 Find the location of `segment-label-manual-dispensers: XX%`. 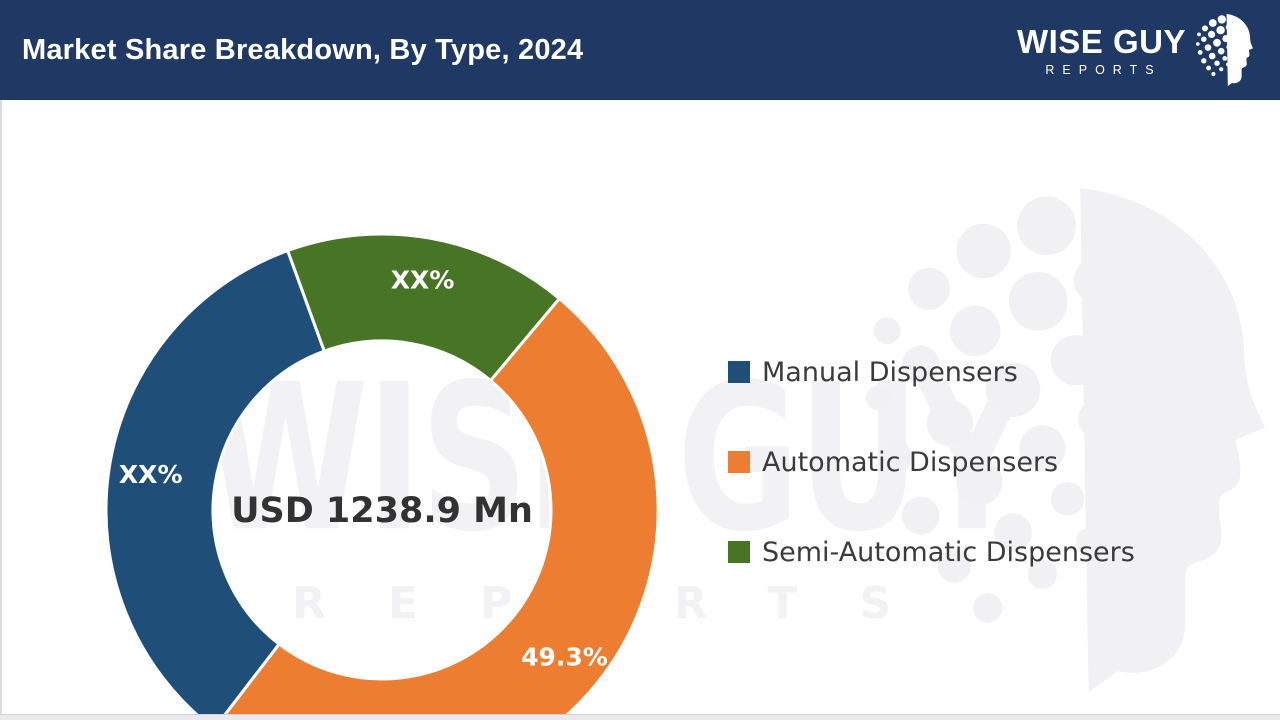

segment-label-manual-dispensers: XX% is located at coordinates (151, 474).